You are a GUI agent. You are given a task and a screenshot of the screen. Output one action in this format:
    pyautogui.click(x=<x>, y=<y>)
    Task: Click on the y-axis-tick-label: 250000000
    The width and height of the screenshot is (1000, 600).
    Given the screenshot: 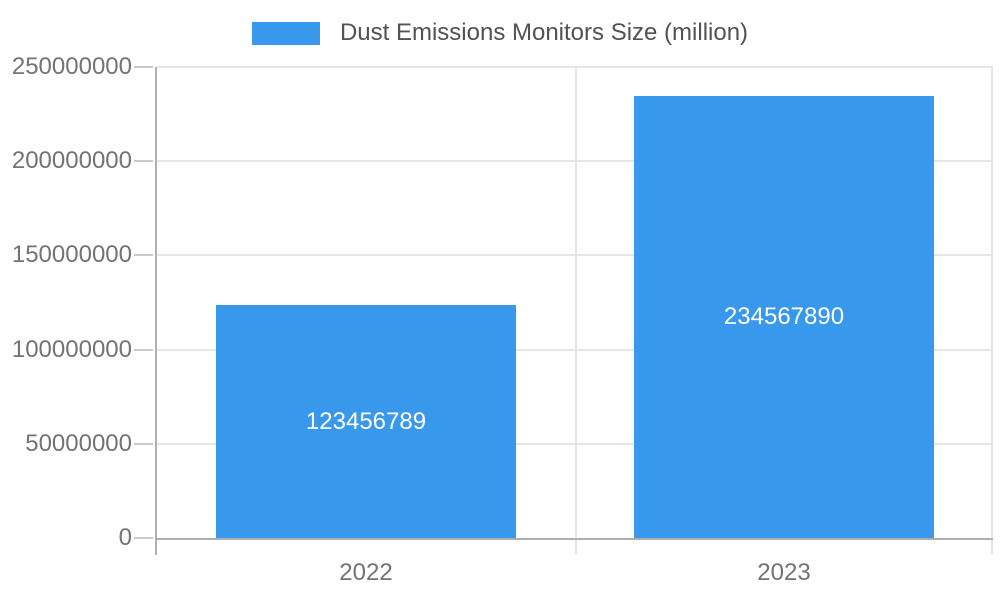 What is the action you would take?
    pyautogui.click(x=71, y=66)
    